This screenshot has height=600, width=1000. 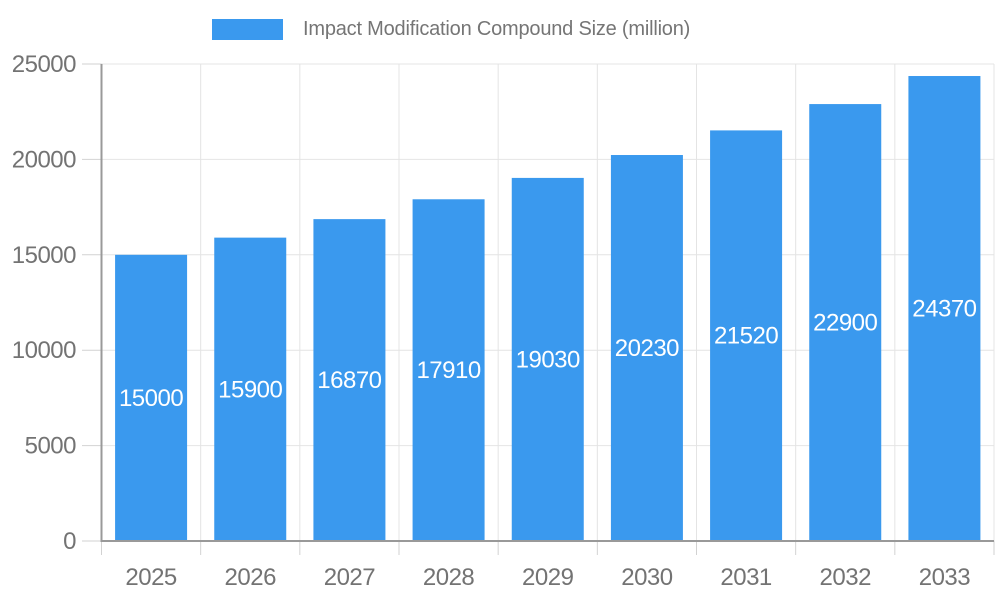 I want to click on bar-value-label: 20230, so click(x=647, y=348).